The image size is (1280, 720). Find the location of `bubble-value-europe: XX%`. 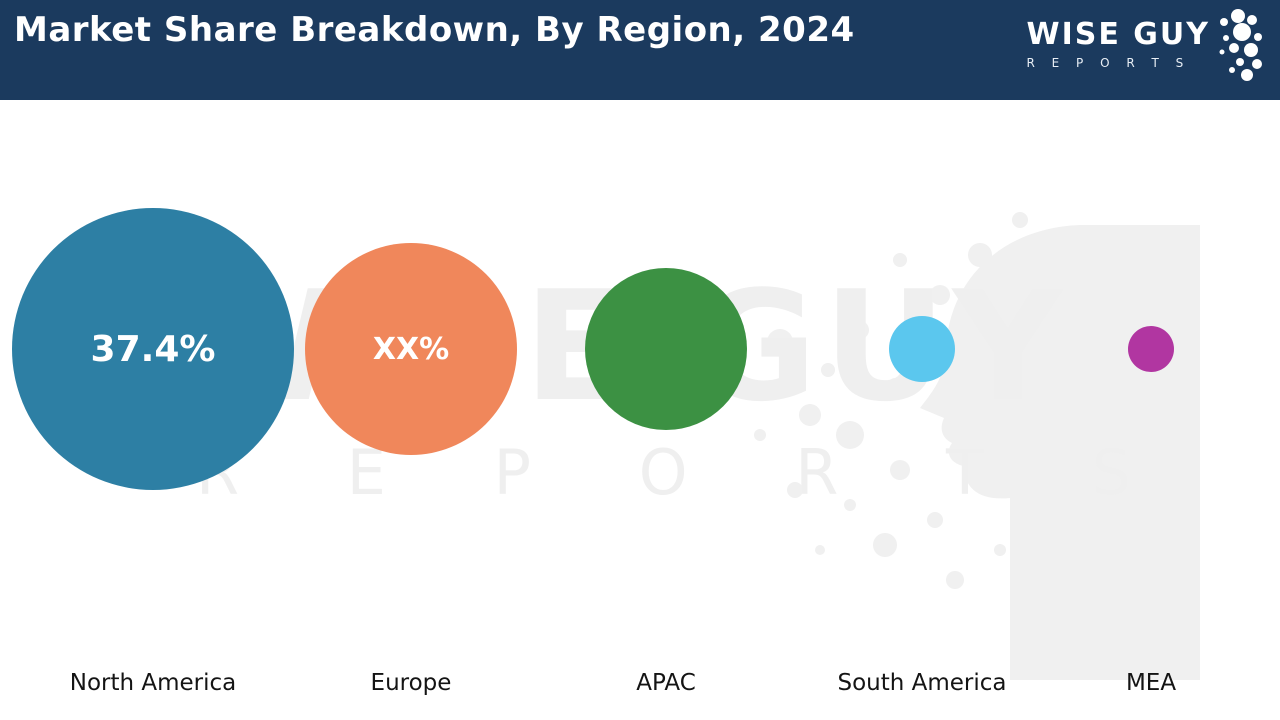

bubble-value-europe: XX% is located at coordinates (411, 349).